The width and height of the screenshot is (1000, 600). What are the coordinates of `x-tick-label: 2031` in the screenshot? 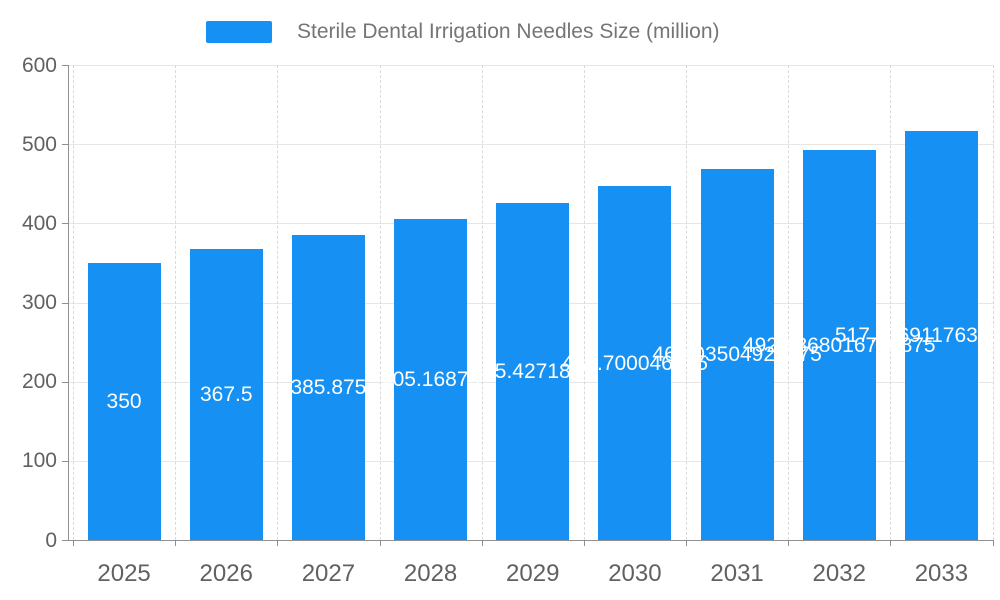 It's located at (737, 573).